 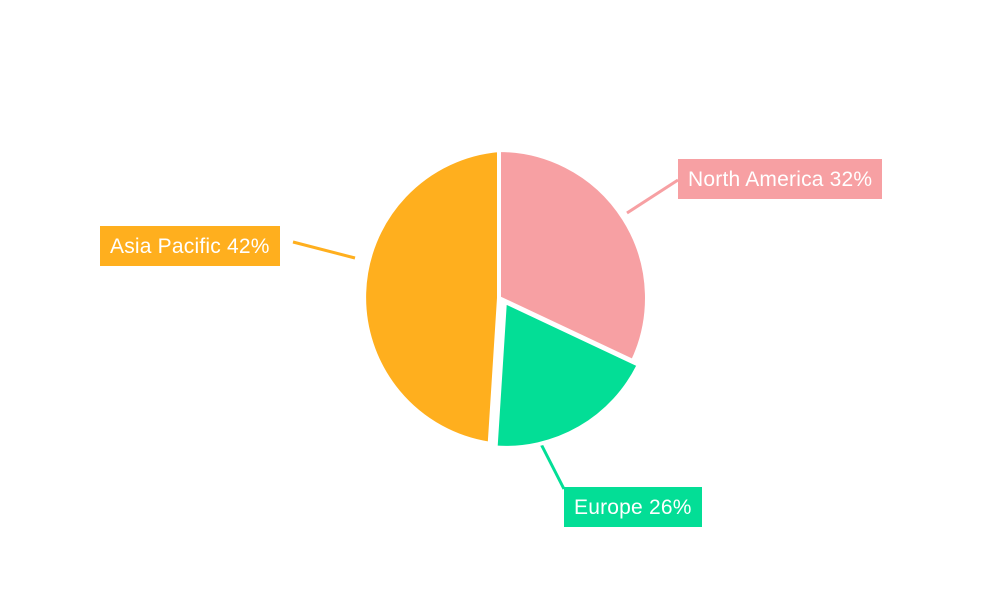 I want to click on pie-slice-asia-pacific, so click(x=431, y=297).